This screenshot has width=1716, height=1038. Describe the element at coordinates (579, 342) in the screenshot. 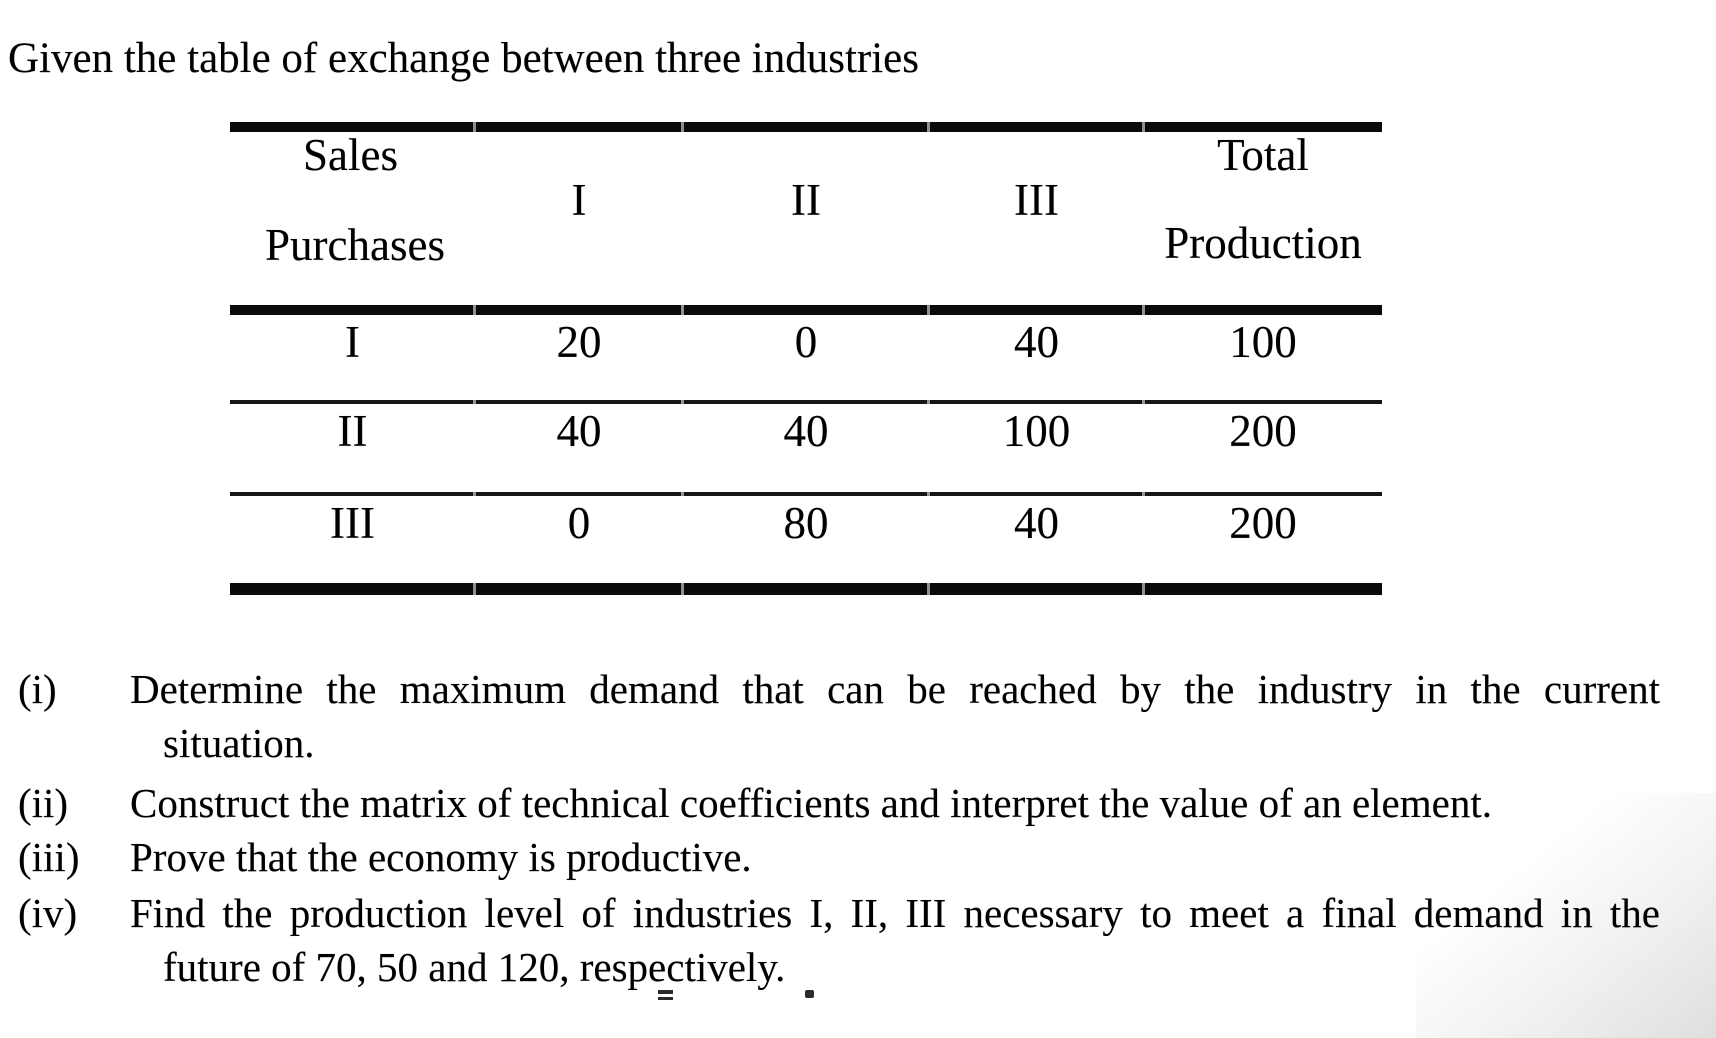

I see `cell-value: 20` at that location.